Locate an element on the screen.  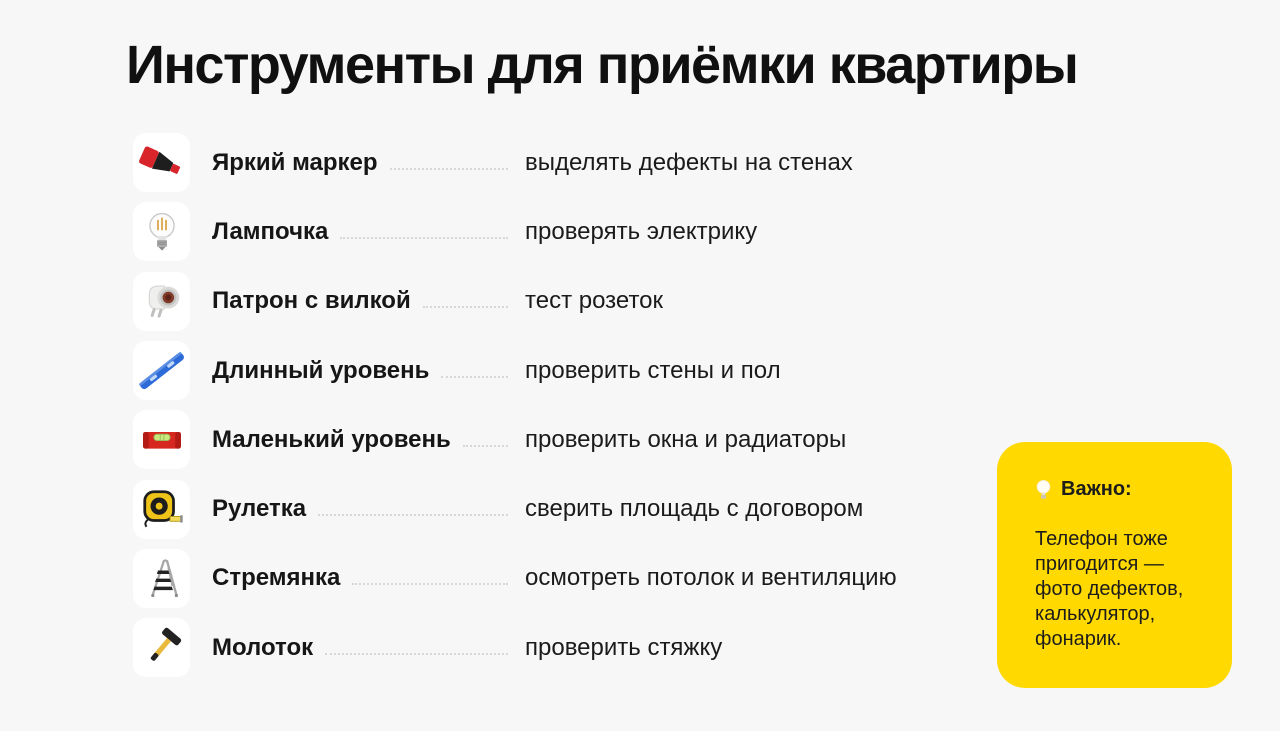
tool-name-wrap: Яркий маркер is located at coordinates (361, 163).